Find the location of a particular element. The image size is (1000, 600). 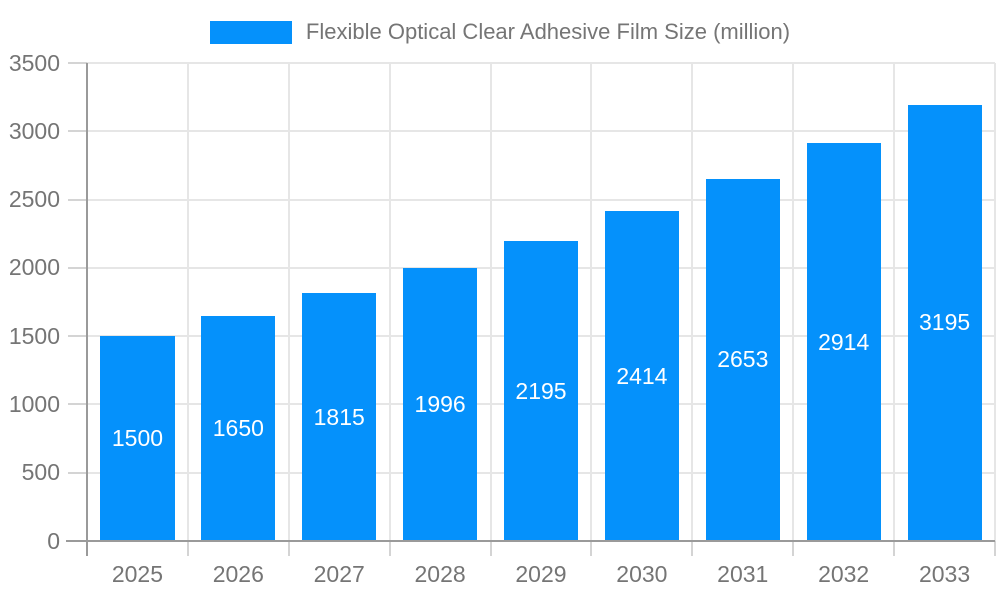

bar-category-cell: 2914 is located at coordinates (843, 302).